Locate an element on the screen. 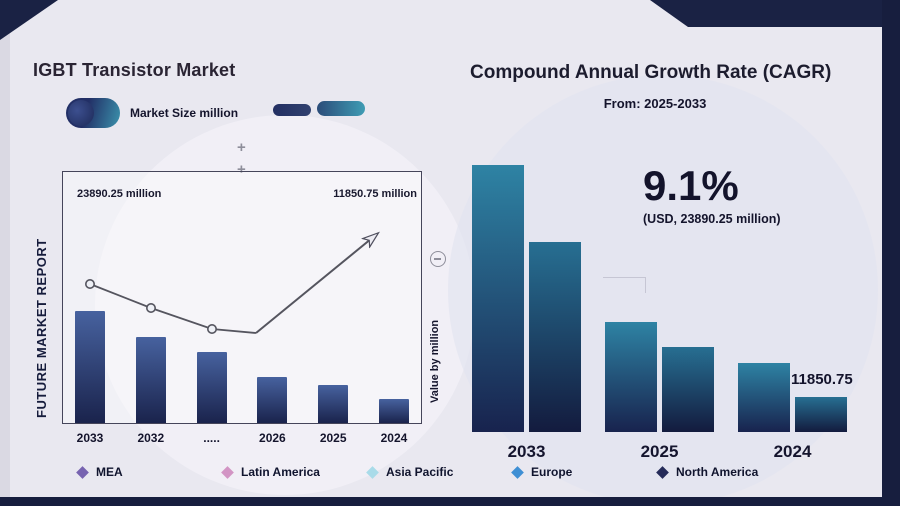  market-bar-2024: 2024 is located at coordinates (393, 422).